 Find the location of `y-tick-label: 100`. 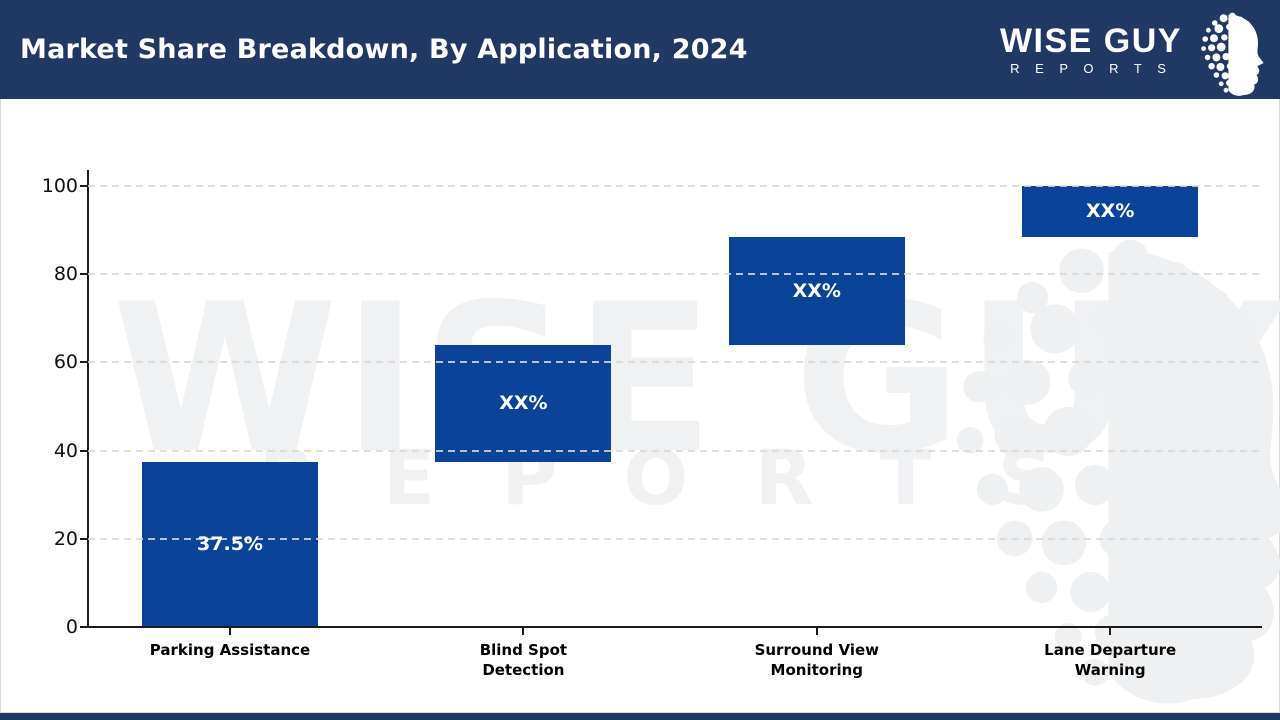

y-tick-label: 100 is located at coordinates (59, 186).